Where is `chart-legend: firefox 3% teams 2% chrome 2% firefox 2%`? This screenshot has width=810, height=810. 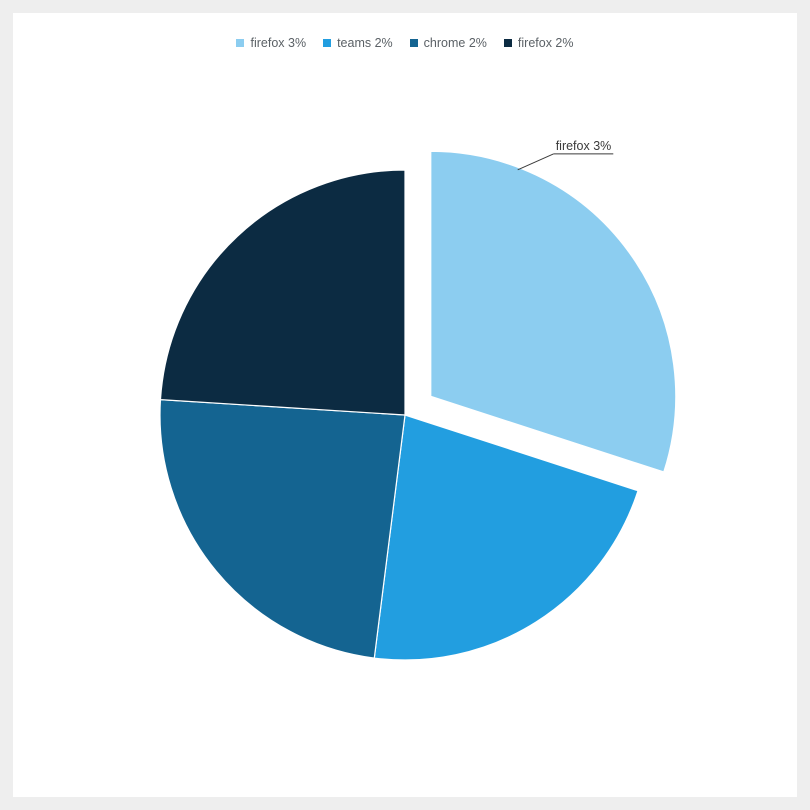
chart-legend: firefox 3% teams 2% chrome 2% firefox 2% is located at coordinates (405, 43).